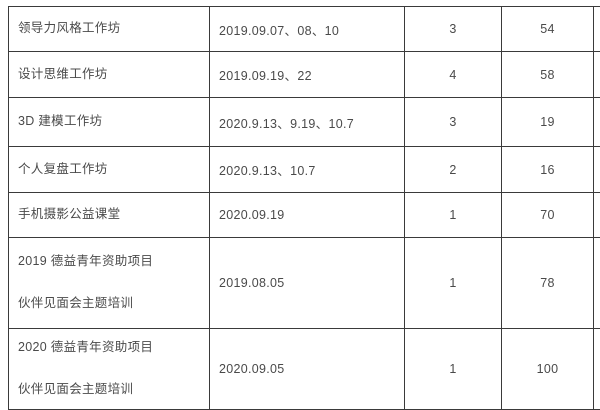 The height and width of the screenshot is (410, 600). What do you see at coordinates (548, 215) in the screenshot?
I see `cell-people: 70` at bounding box center [548, 215].